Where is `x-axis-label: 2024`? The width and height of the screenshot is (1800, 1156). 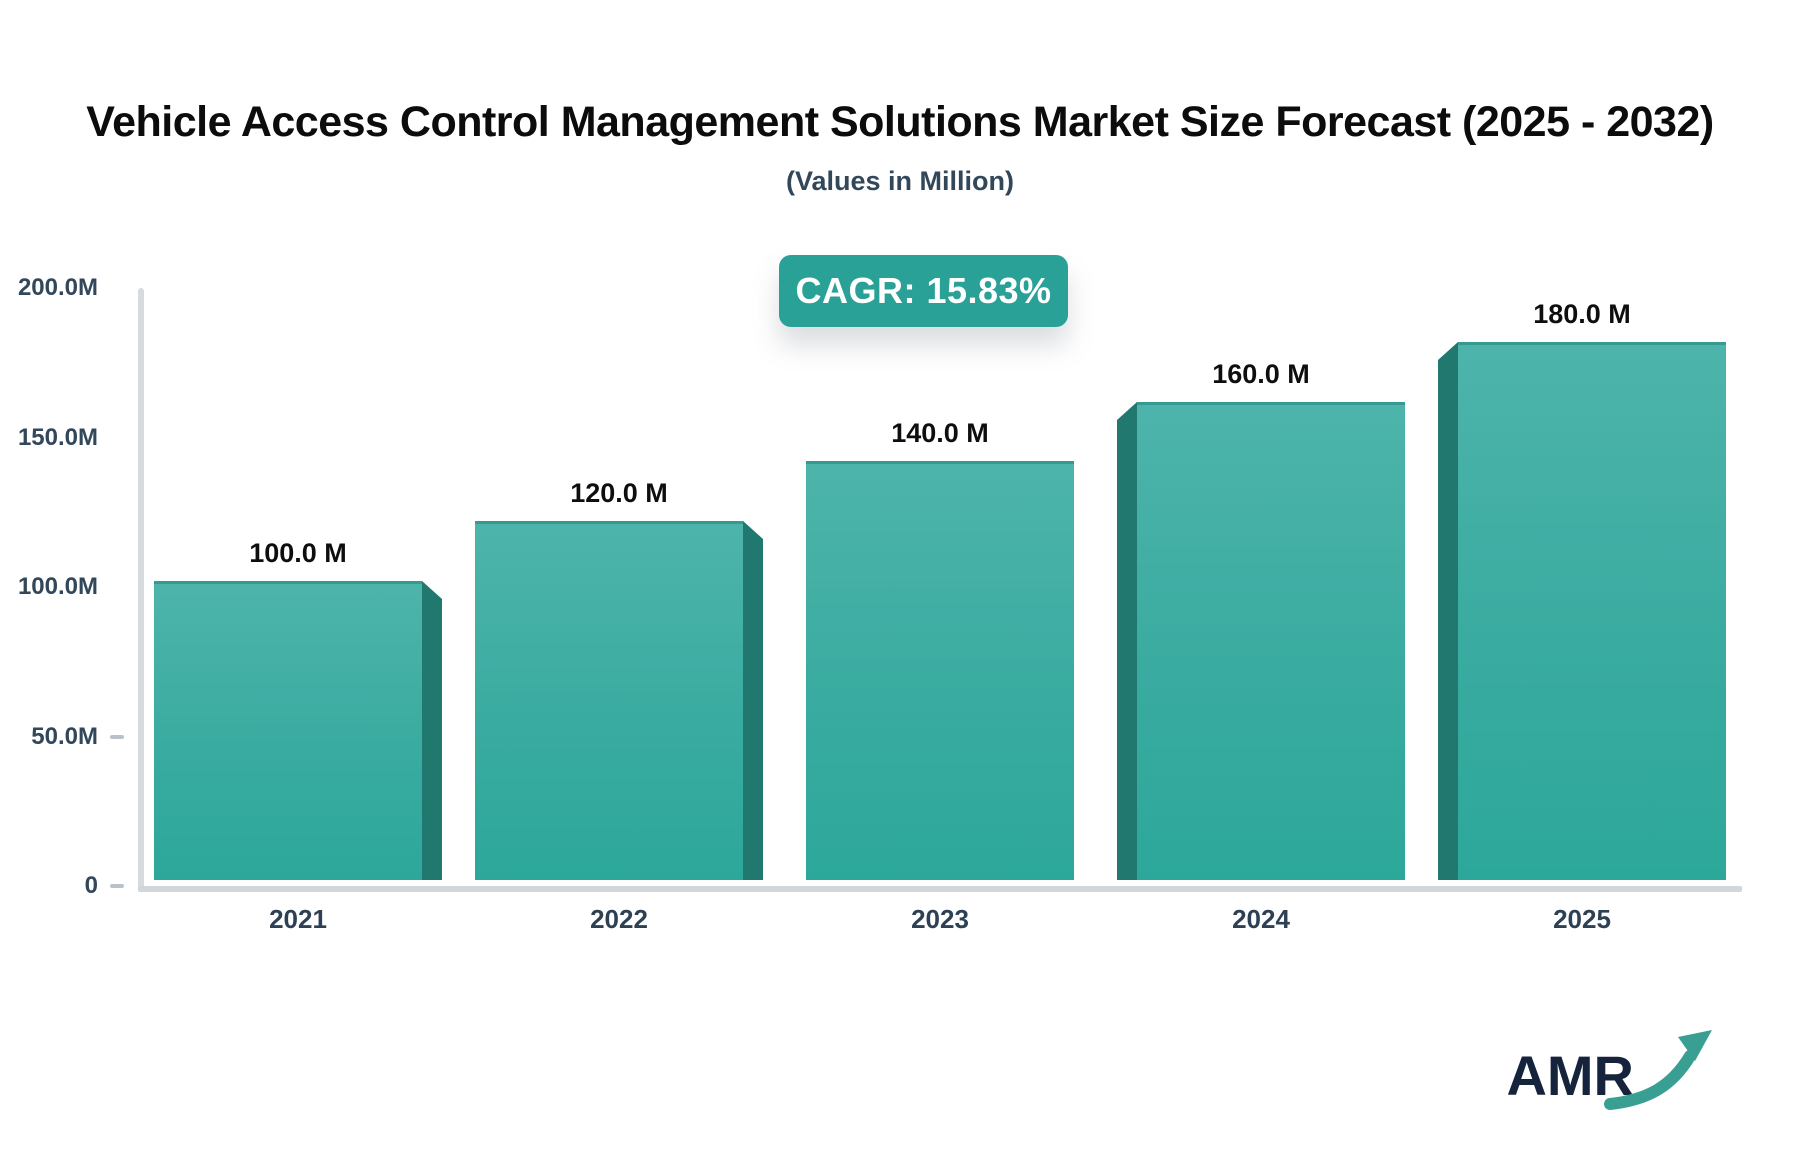 x-axis-label: 2024 is located at coordinates (1261, 919).